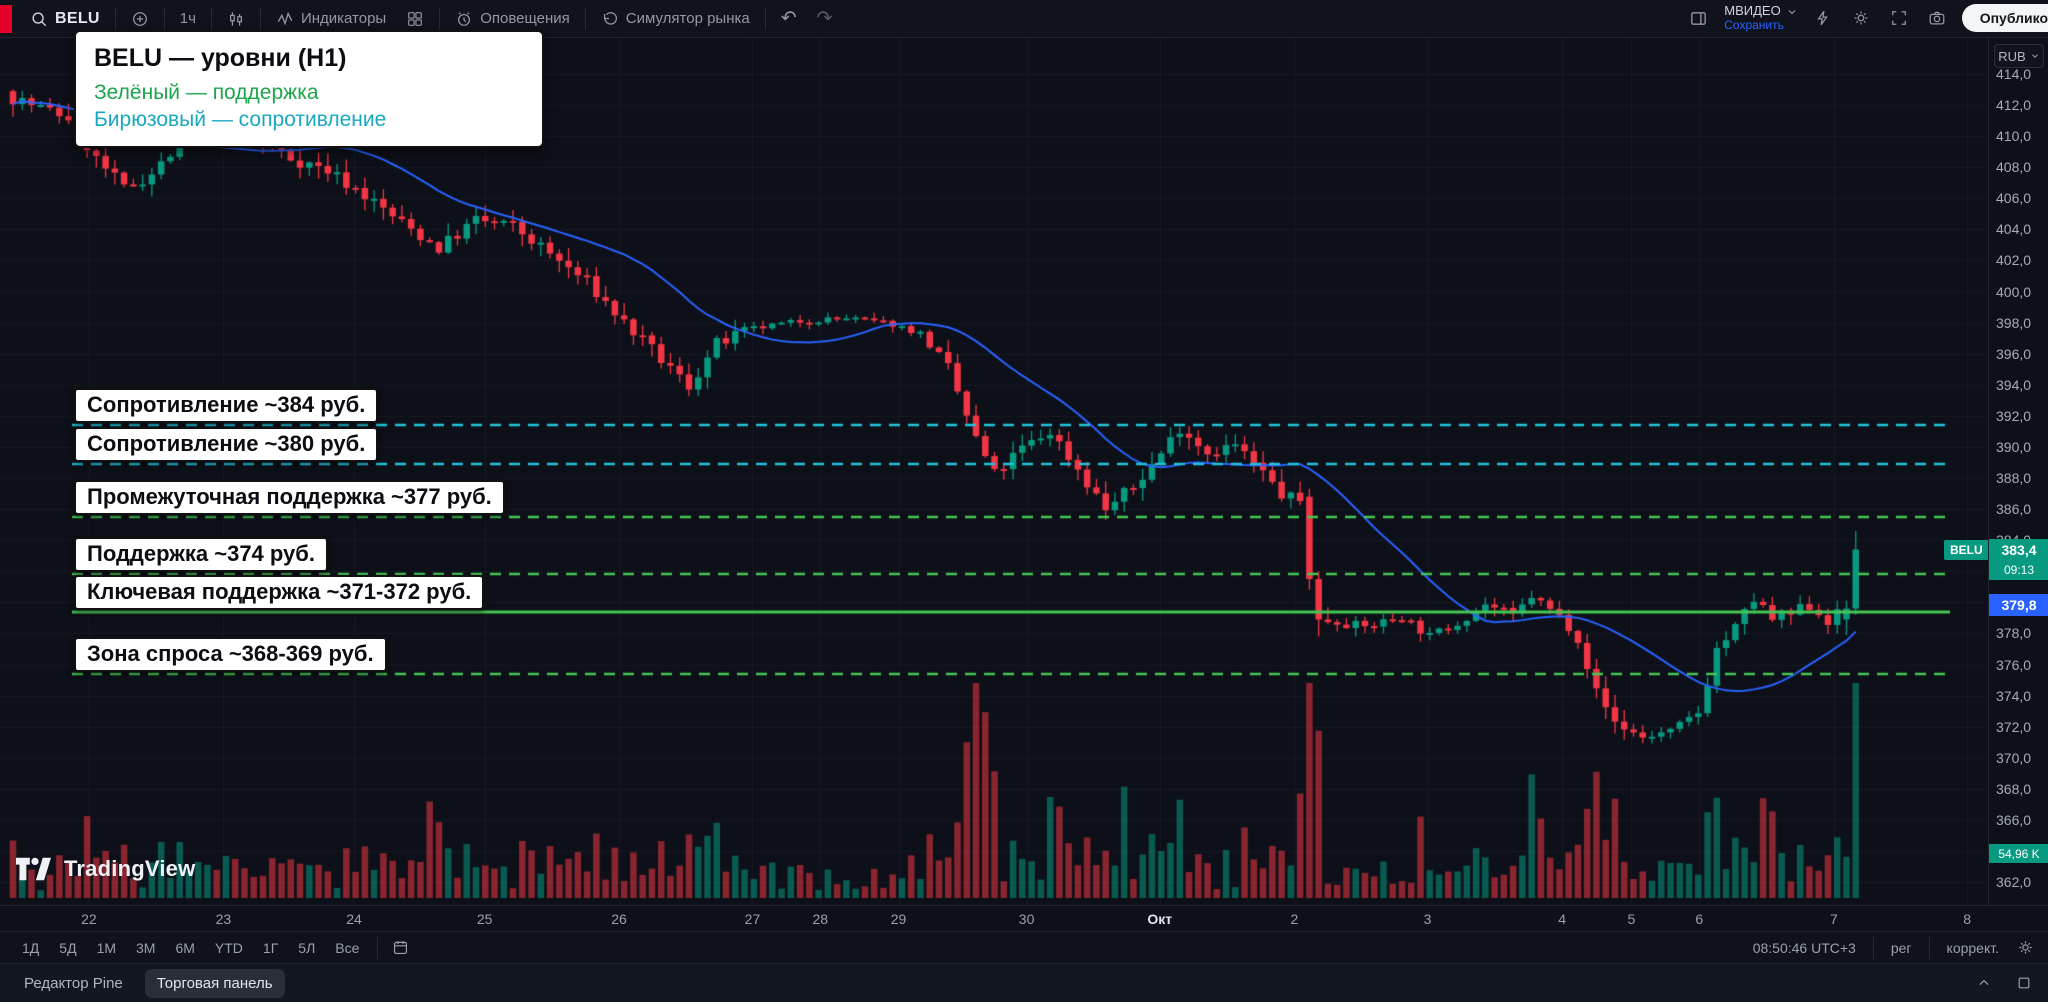  What do you see at coordinates (30, 948) in the screenshot?
I see `range-button-1Д: 1Д` at bounding box center [30, 948].